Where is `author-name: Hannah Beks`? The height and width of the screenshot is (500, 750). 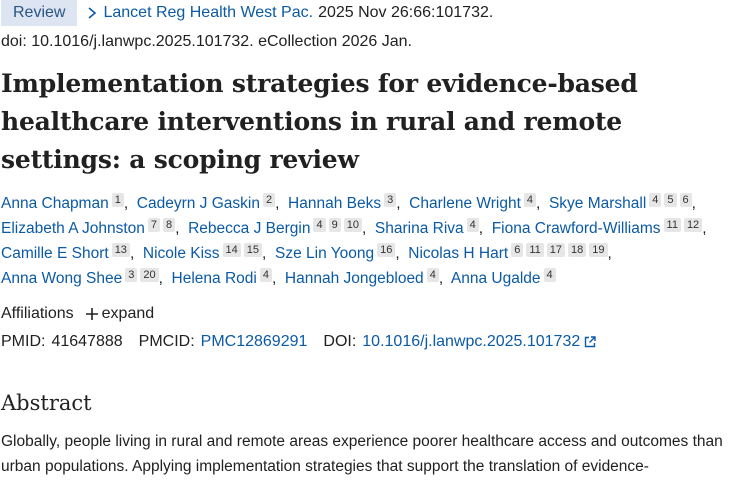 author-name: Hannah Beks is located at coordinates (335, 203).